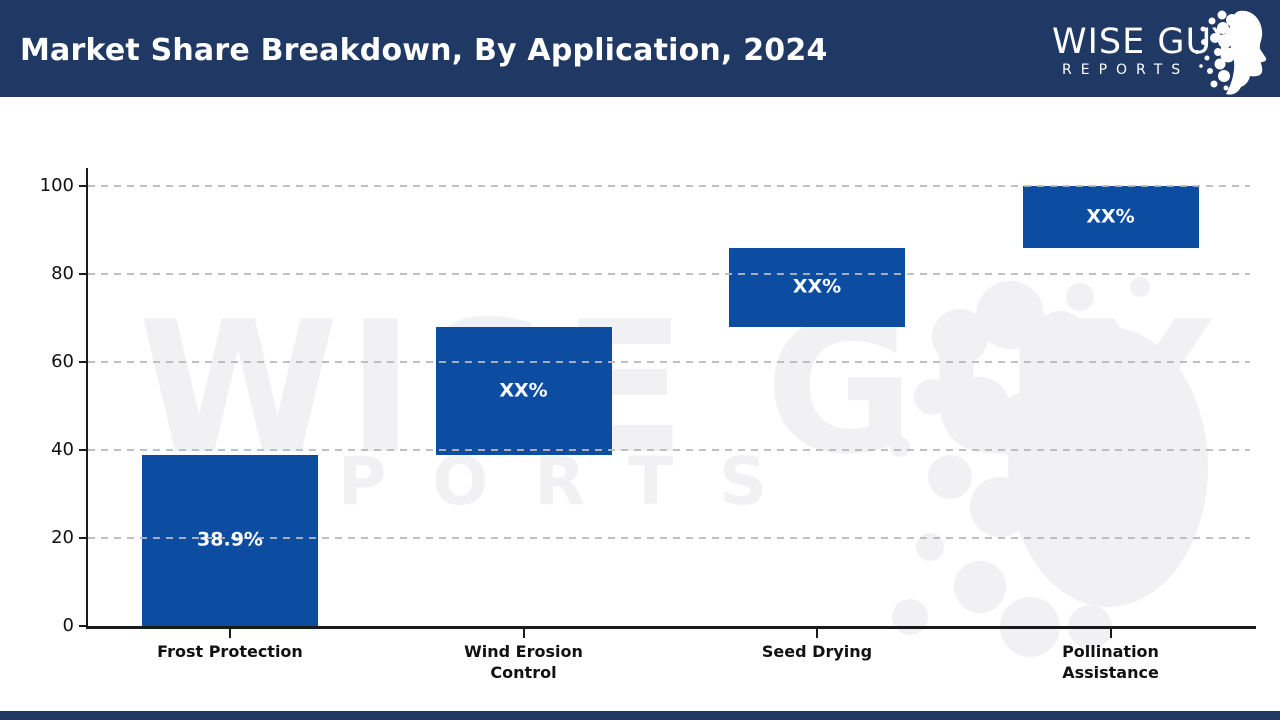 Image resolution: width=1280 pixels, height=720 pixels. What do you see at coordinates (87, 398) in the screenshot?
I see `y-axis-line` at bounding box center [87, 398].